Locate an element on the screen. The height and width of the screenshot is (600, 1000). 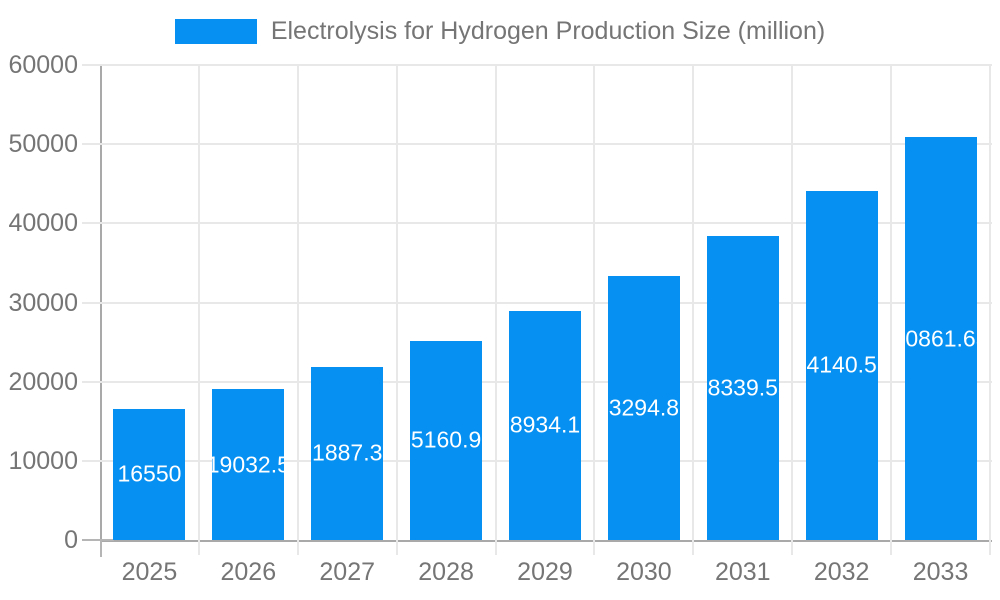
x-axis-tick-label: 2031 is located at coordinates (742, 572).